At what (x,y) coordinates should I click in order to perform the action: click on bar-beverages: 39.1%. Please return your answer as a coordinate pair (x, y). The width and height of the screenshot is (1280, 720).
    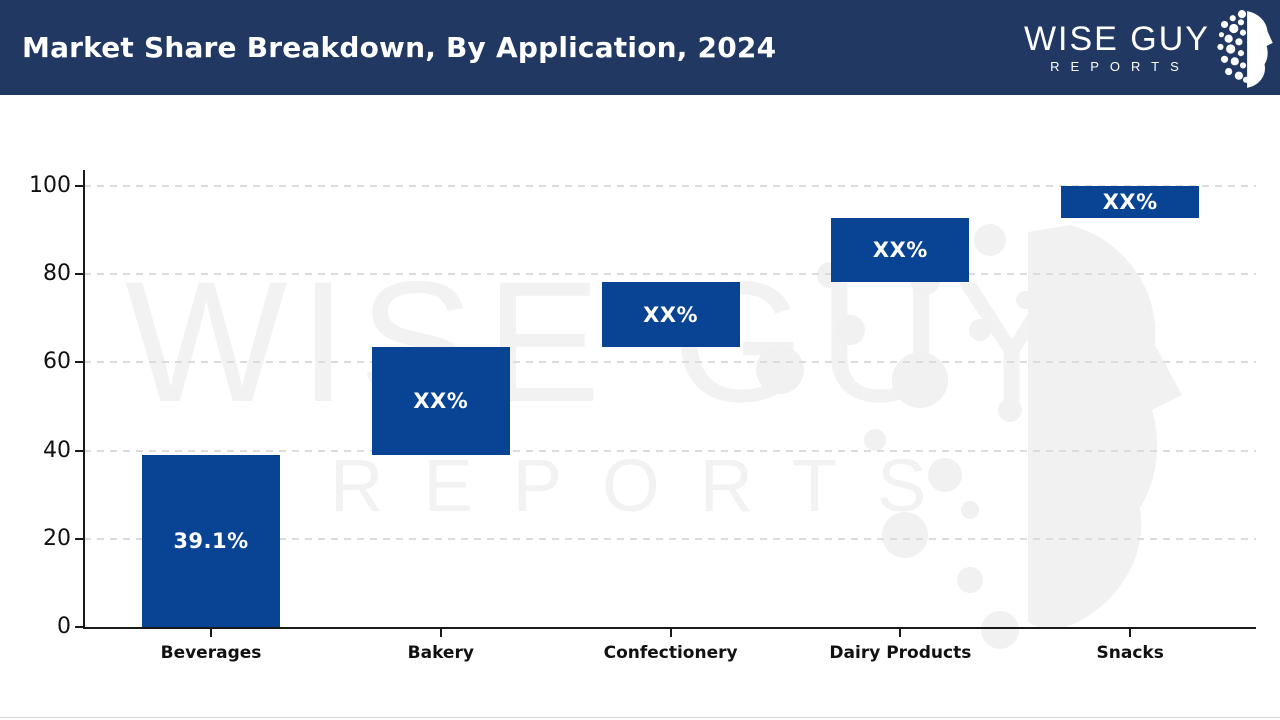
    Looking at the image, I should click on (211, 540).